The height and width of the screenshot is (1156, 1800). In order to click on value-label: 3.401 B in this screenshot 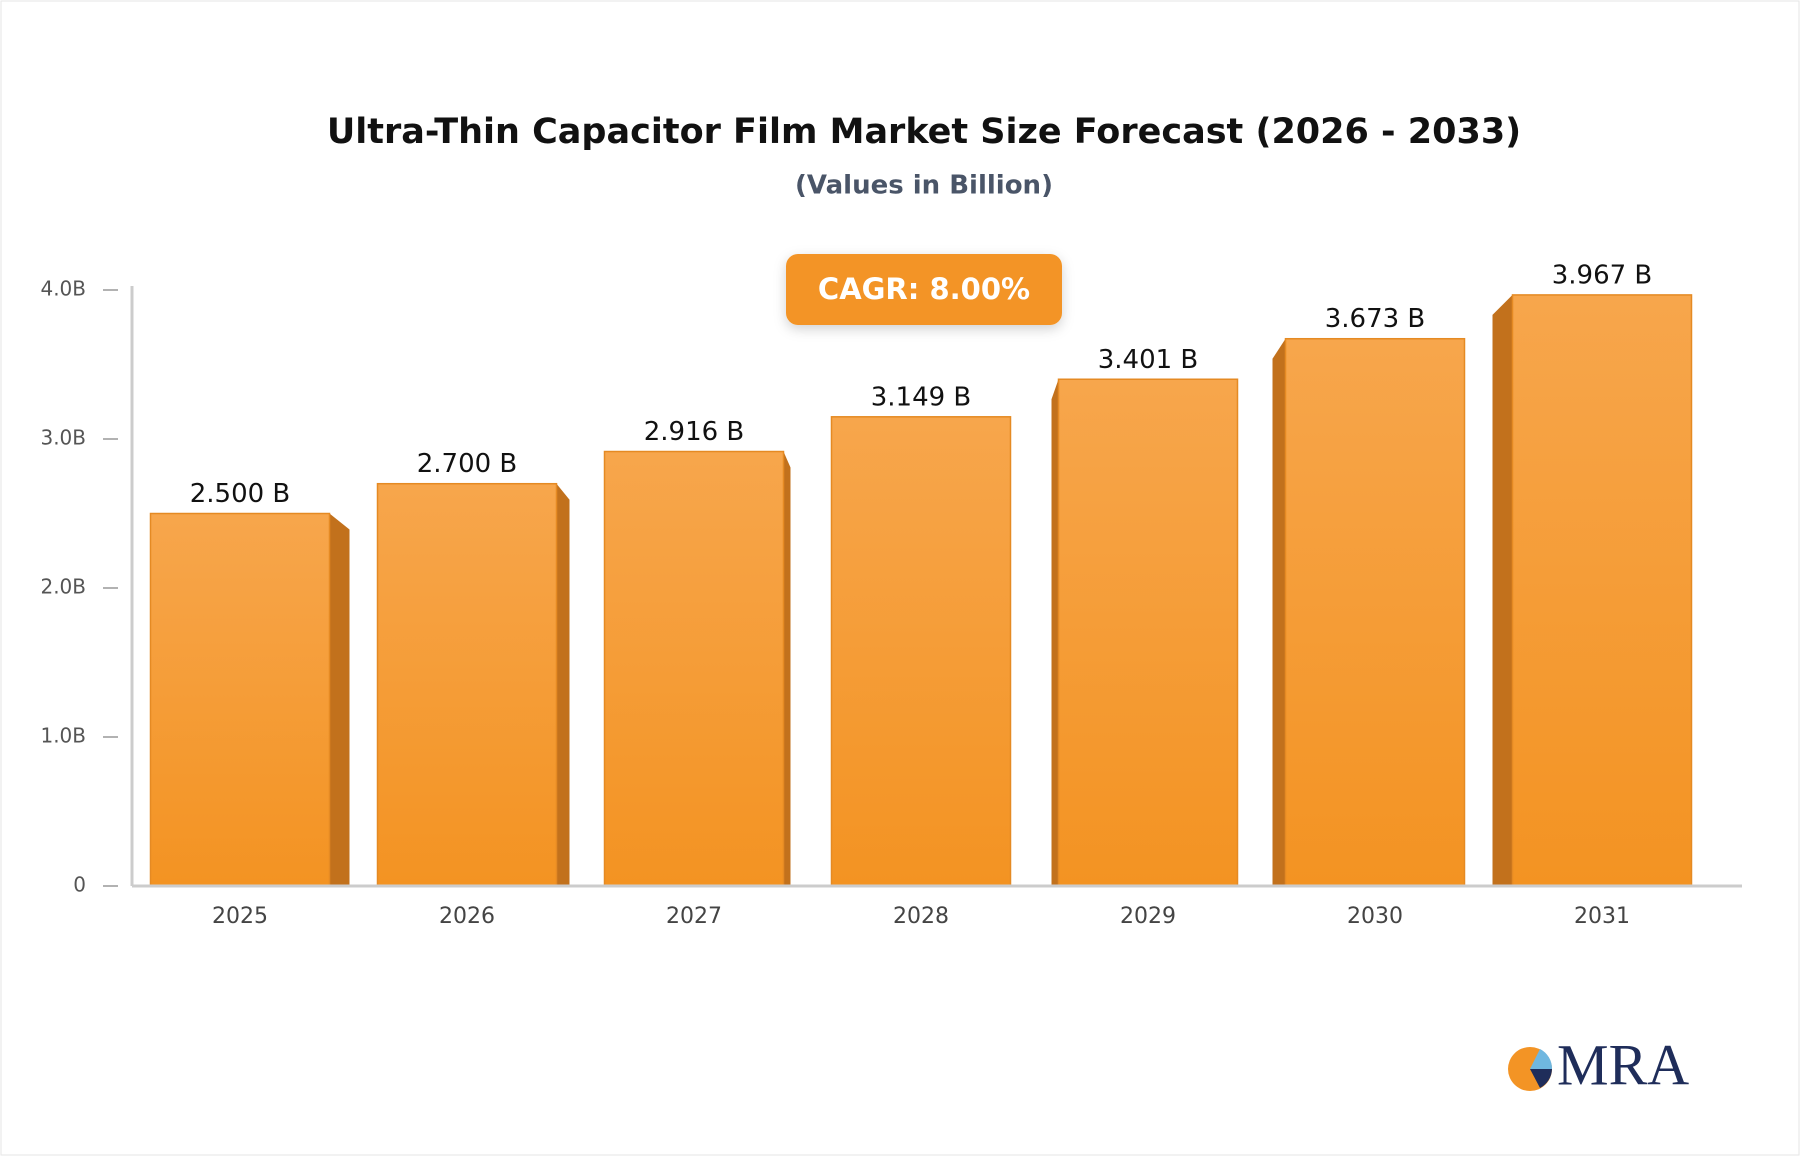, I will do `click(1148, 360)`.